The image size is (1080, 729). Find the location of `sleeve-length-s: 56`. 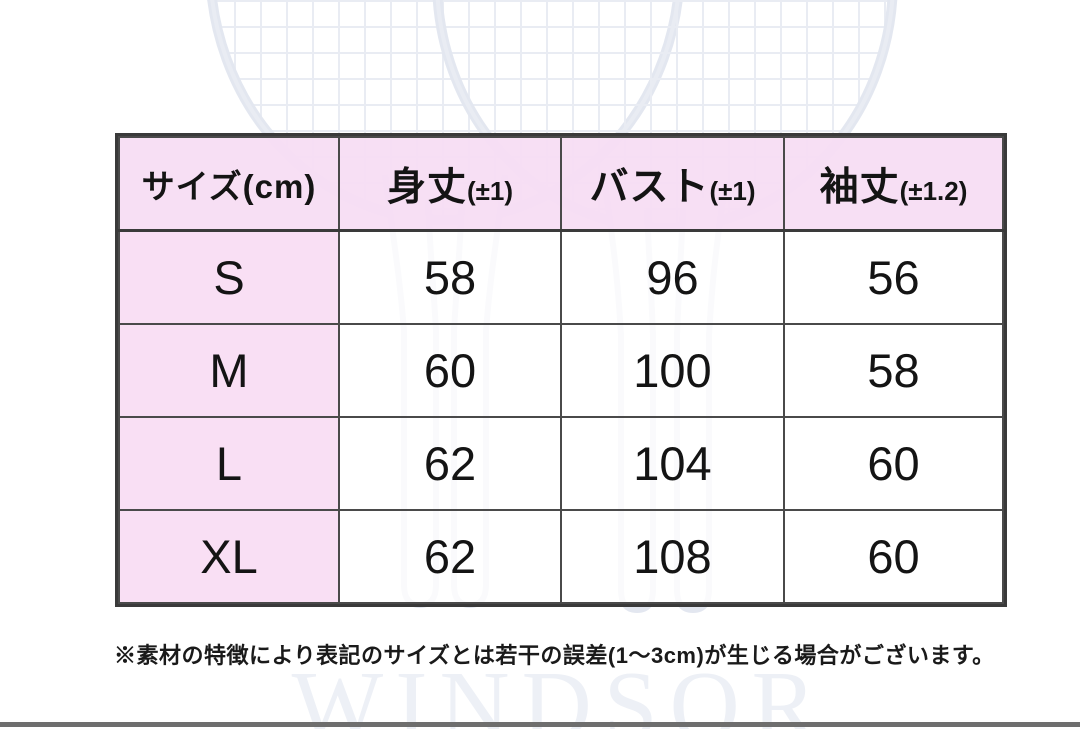

sleeve-length-s: 56 is located at coordinates (893, 277).